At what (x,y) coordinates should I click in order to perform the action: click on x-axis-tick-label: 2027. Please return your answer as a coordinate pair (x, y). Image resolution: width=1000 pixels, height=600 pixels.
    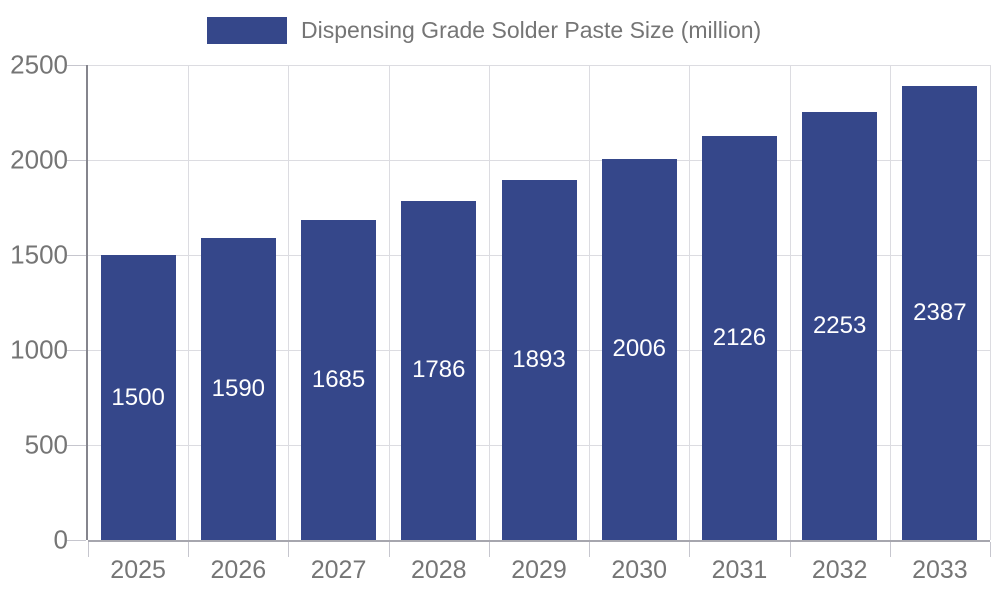
    Looking at the image, I should click on (338, 570).